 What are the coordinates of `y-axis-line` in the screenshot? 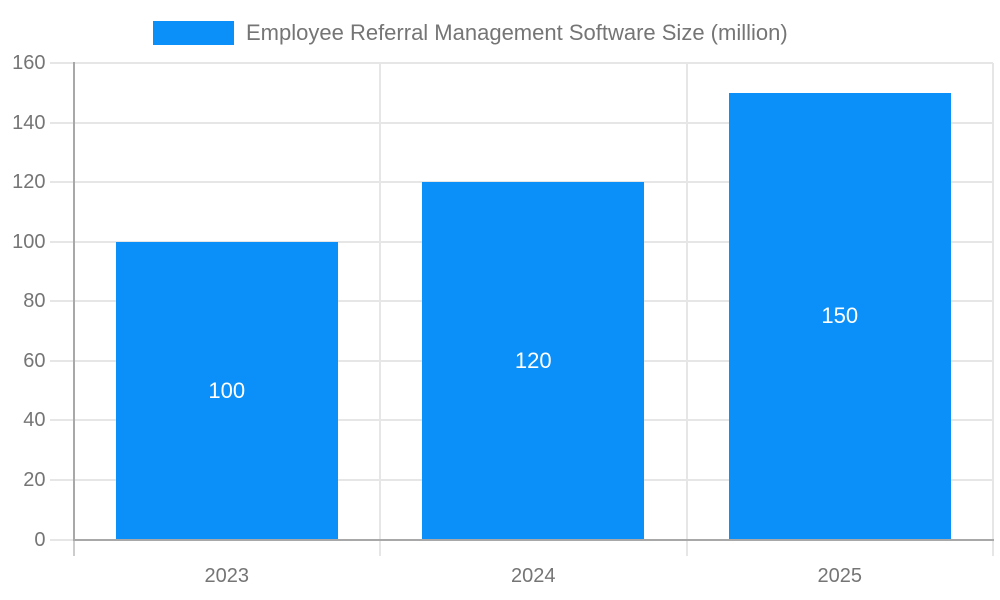 It's located at (73, 301).